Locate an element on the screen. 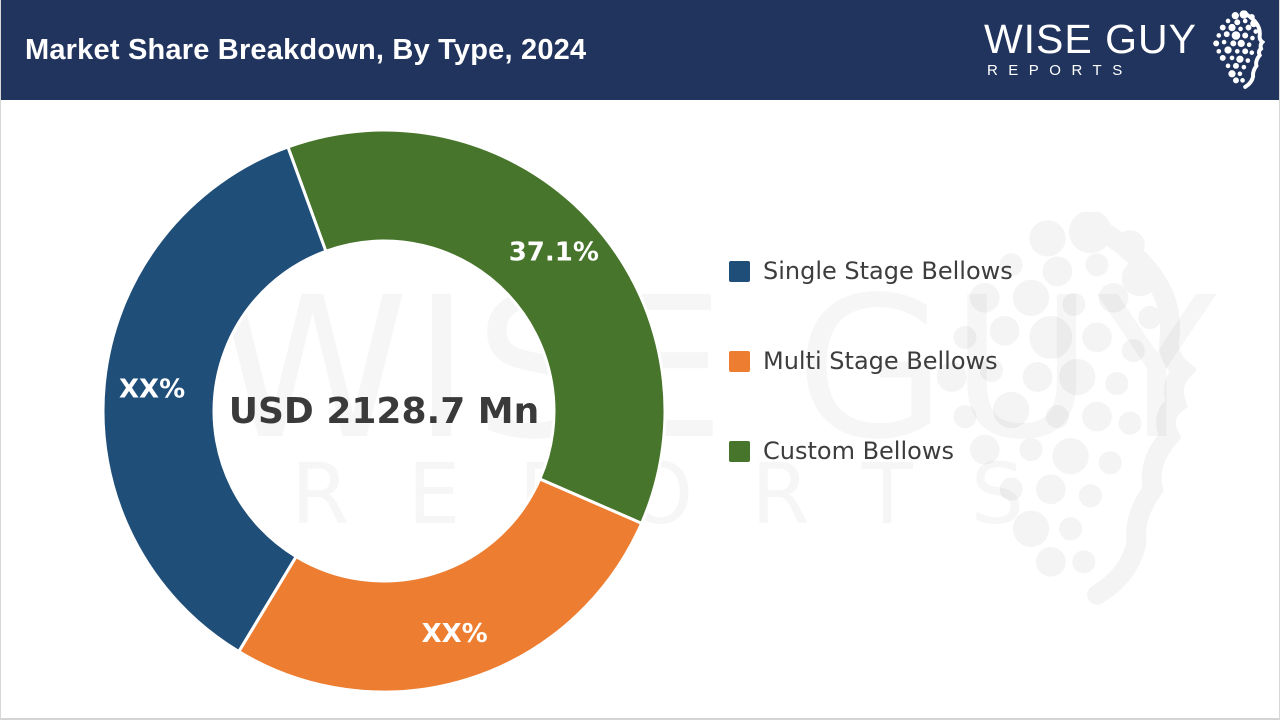 This screenshot has width=1280, height=720. legend-swatch-orange is located at coordinates (739, 361).